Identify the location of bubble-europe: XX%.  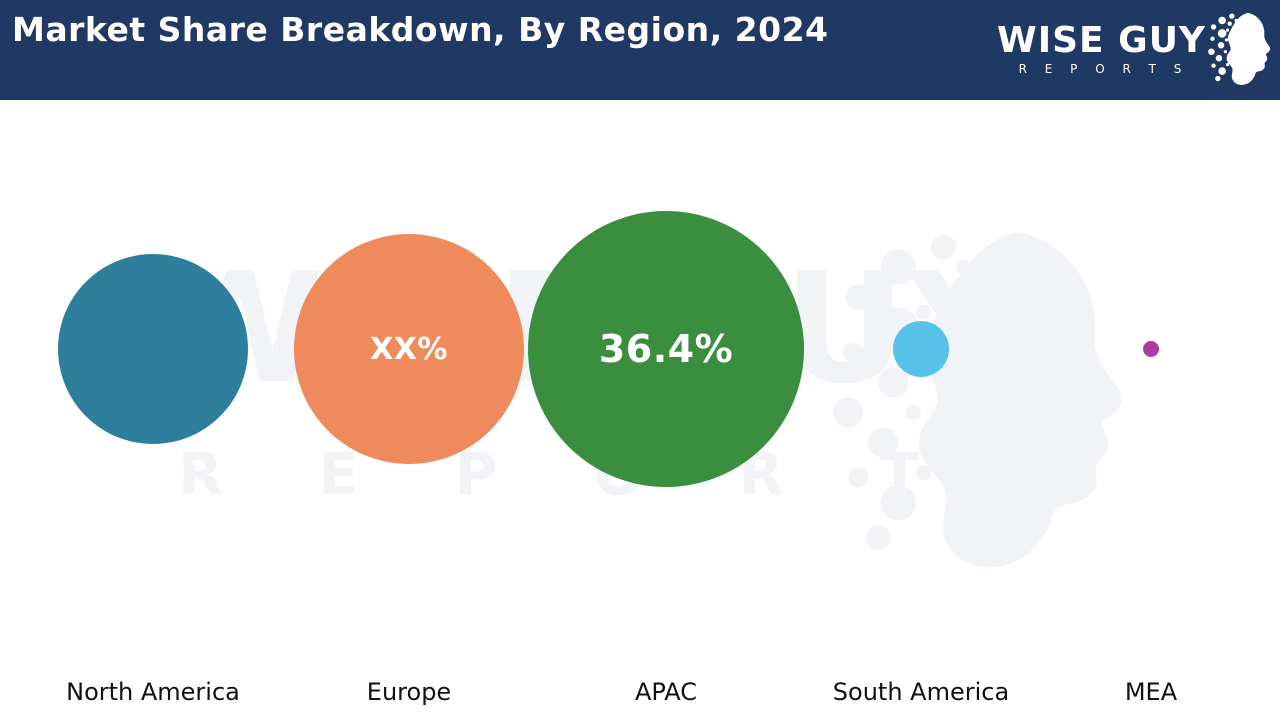
(409, 349).